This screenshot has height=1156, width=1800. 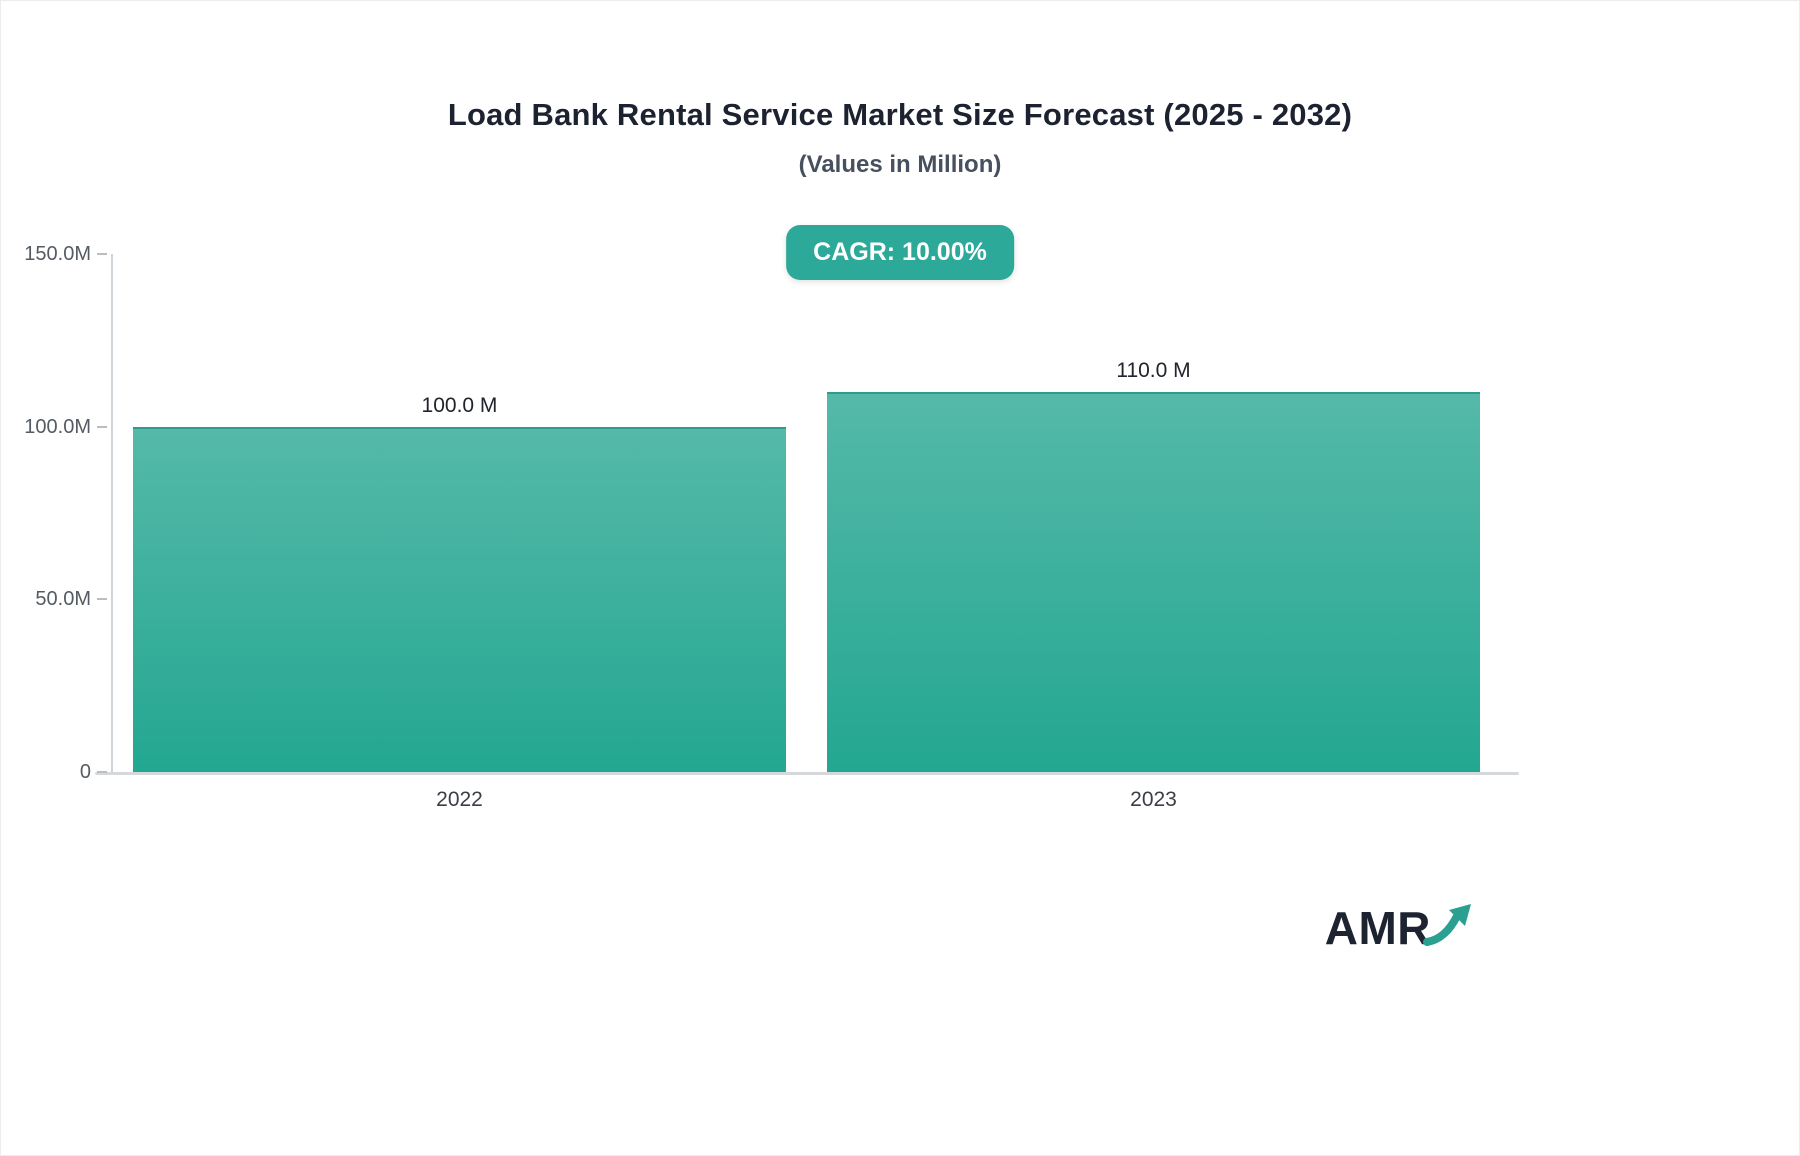 What do you see at coordinates (1377, 928) in the screenshot?
I see `amr-logo-text: AMR` at bounding box center [1377, 928].